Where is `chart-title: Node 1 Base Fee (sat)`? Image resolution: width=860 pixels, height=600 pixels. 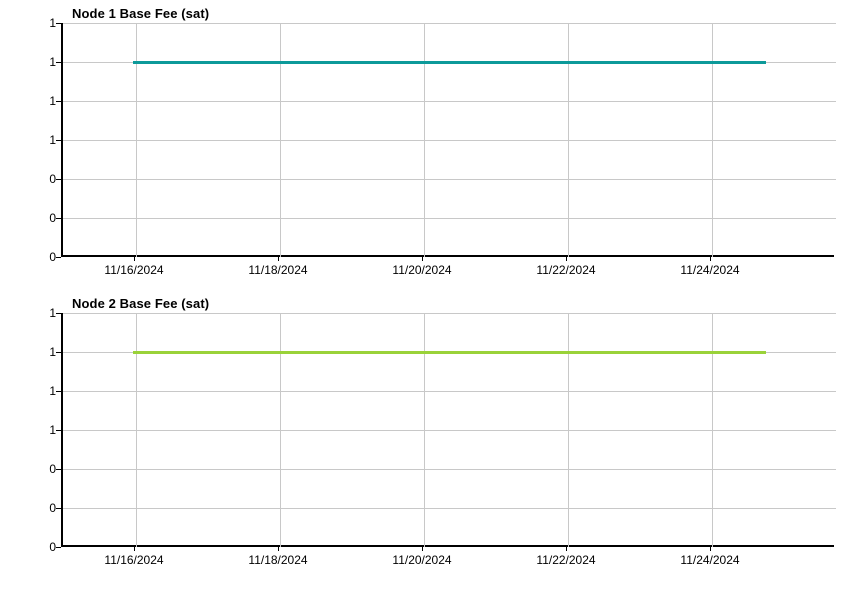
chart-title: Node 1 Base Fee (sat) is located at coordinates (141, 13).